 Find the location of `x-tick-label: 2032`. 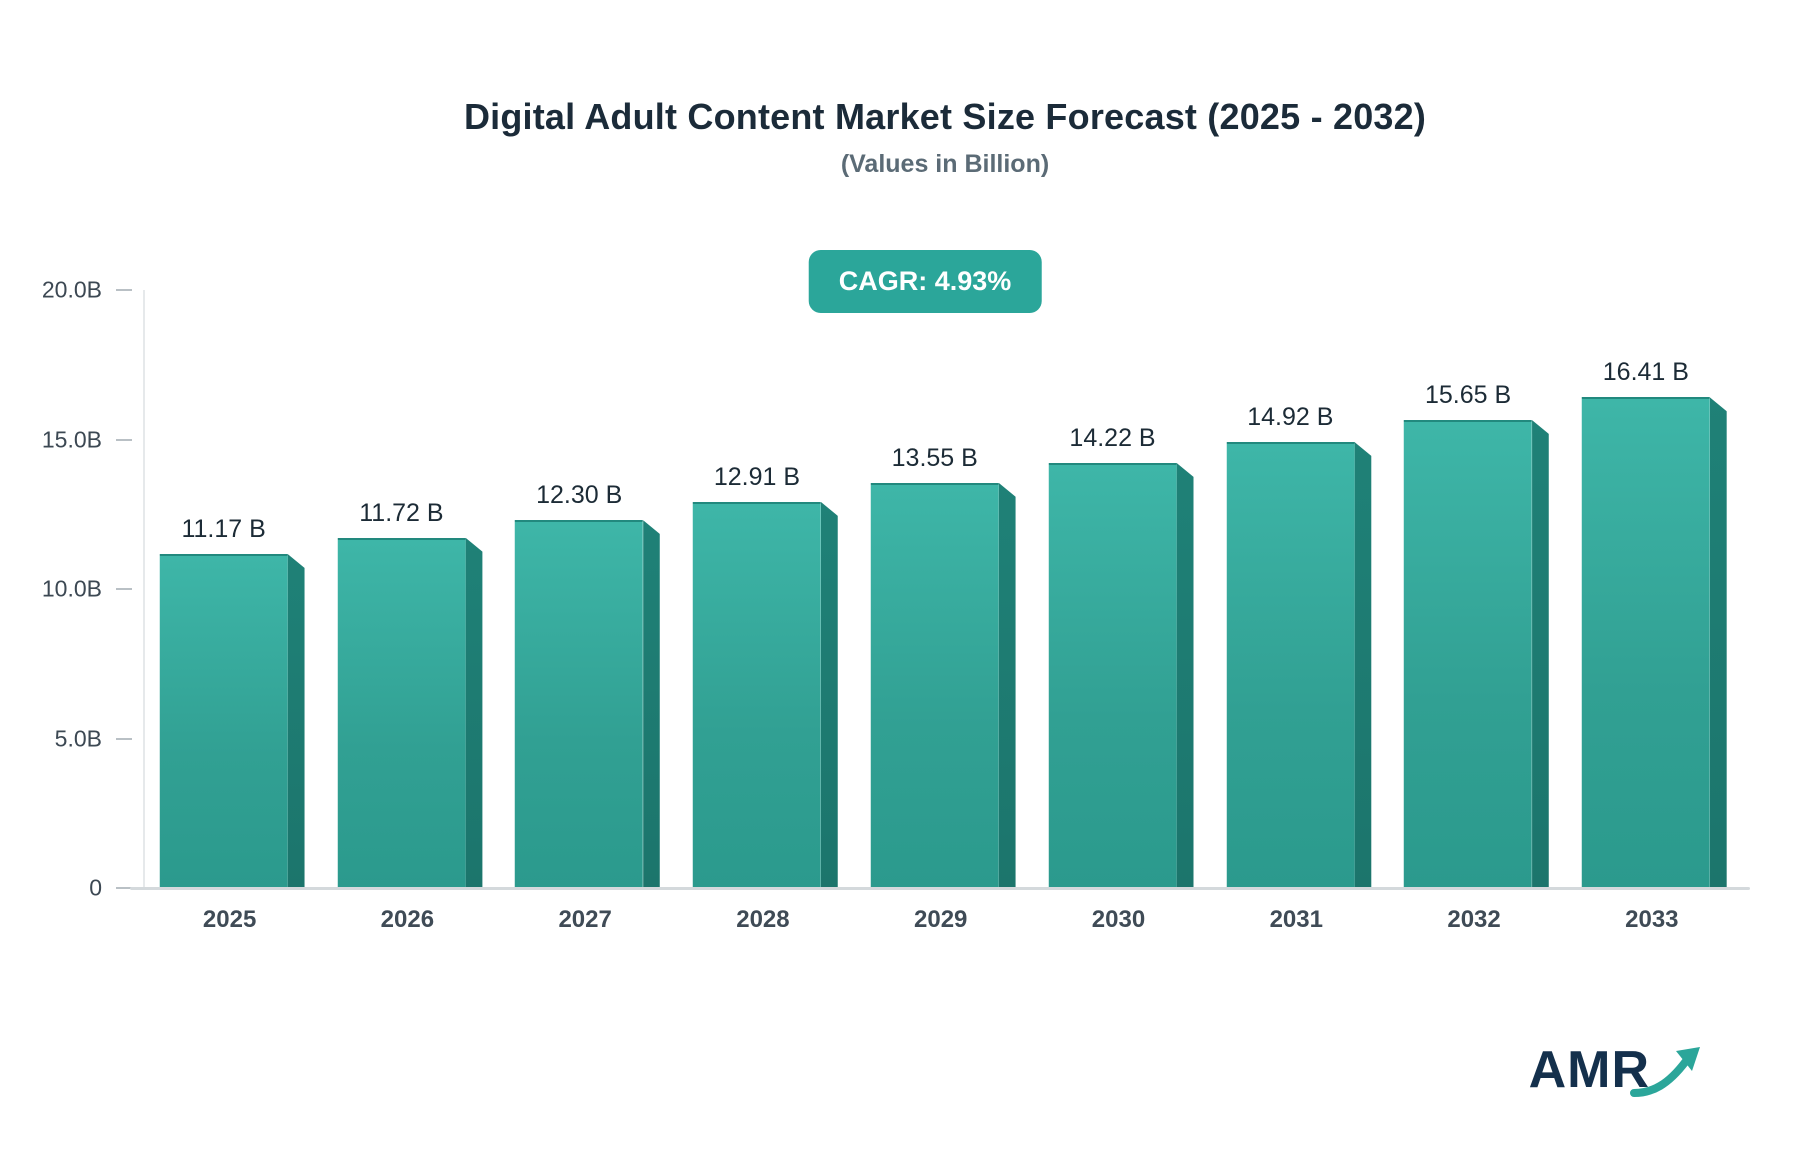

x-tick-label: 2032 is located at coordinates (1474, 919).